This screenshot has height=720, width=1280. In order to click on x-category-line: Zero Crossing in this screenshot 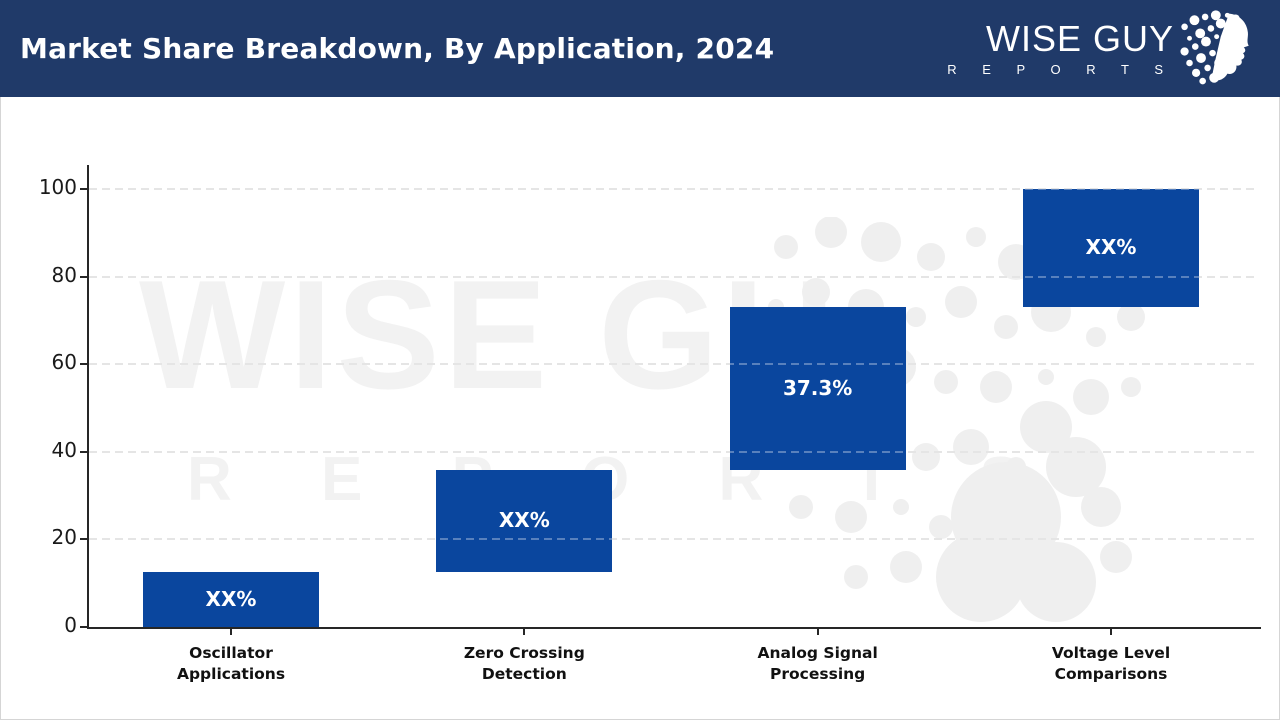, I will do `click(524, 653)`.